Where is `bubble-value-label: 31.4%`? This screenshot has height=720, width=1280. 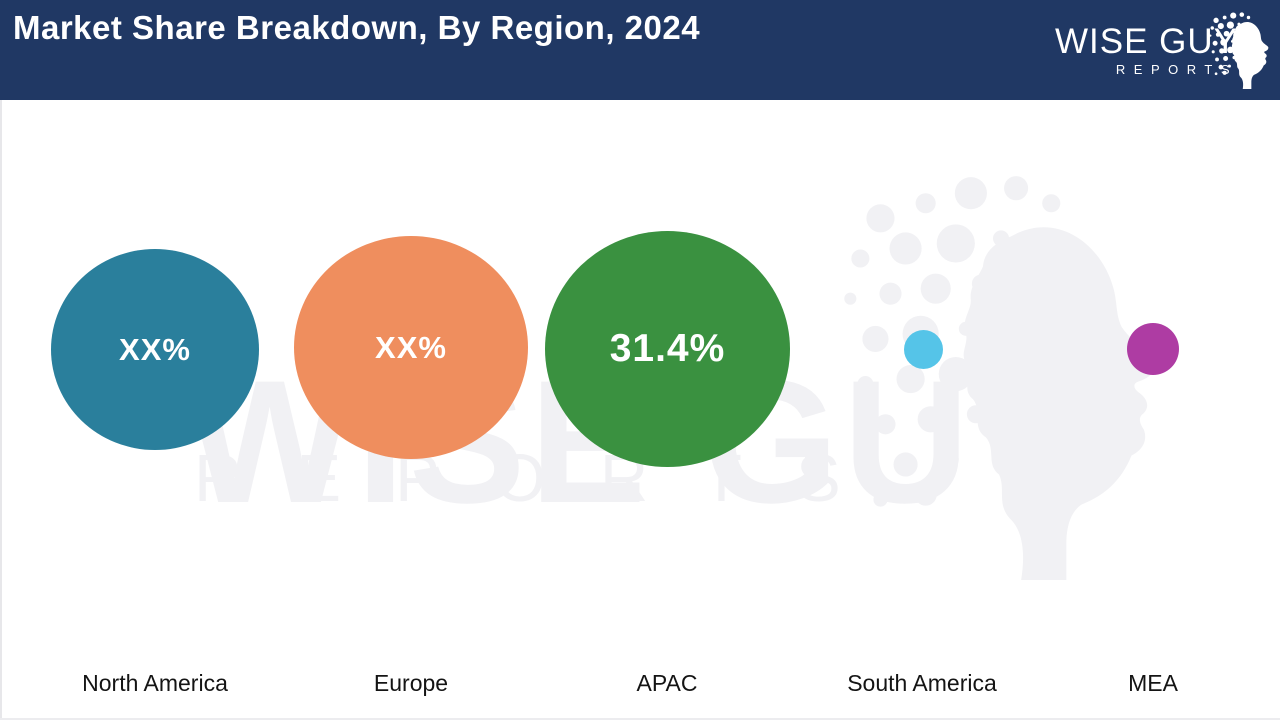
bubble-value-label: 31.4% is located at coordinates (667, 348).